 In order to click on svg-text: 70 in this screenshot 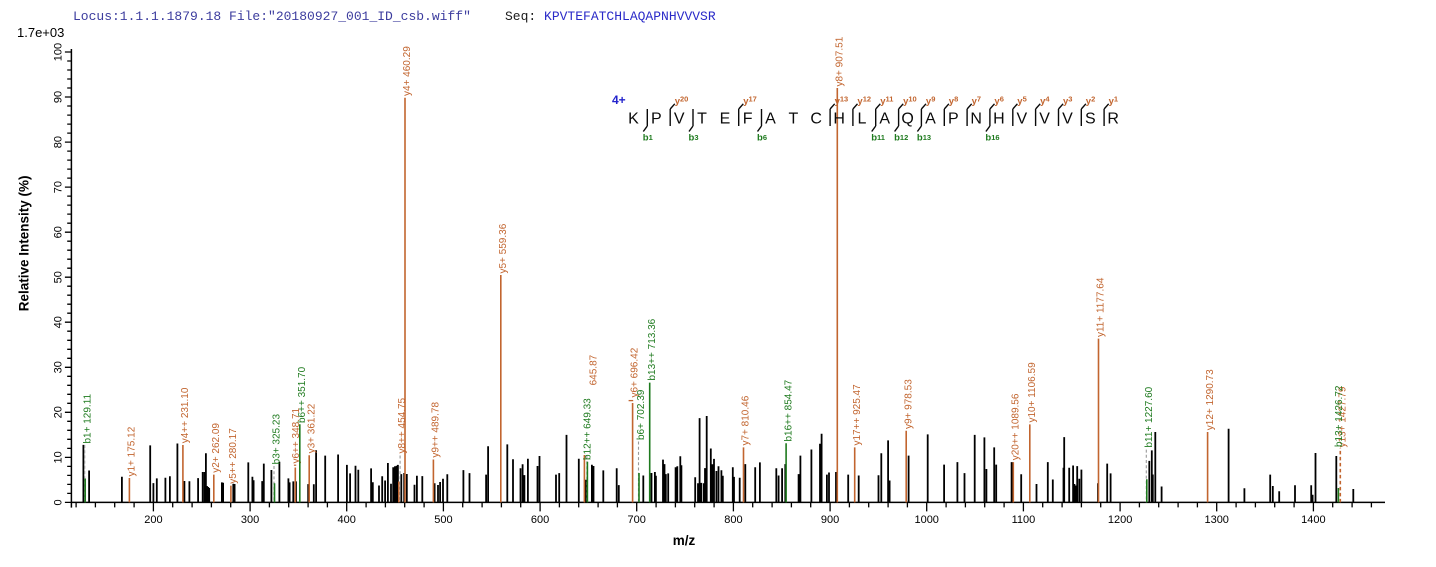, I will do `click(59, 187)`.